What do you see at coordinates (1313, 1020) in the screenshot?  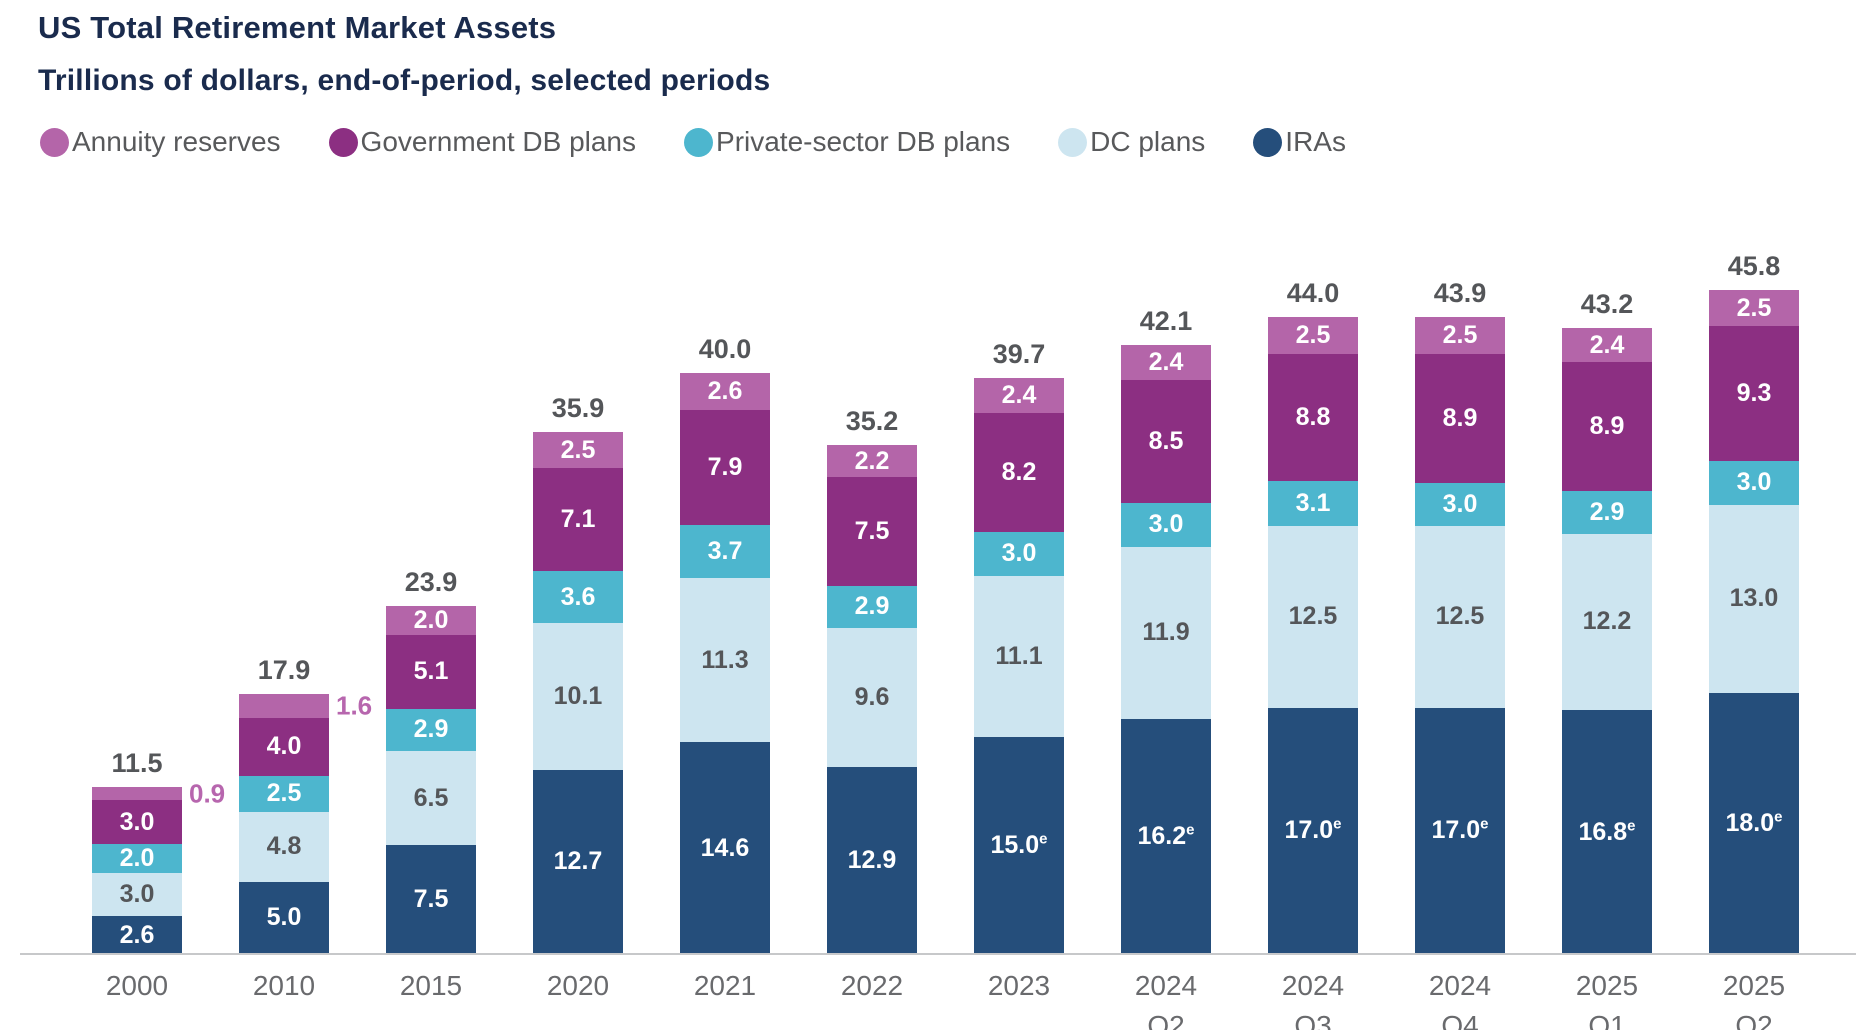 I see `x-axis-label-quarter: Q3` at bounding box center [1313, 1020].